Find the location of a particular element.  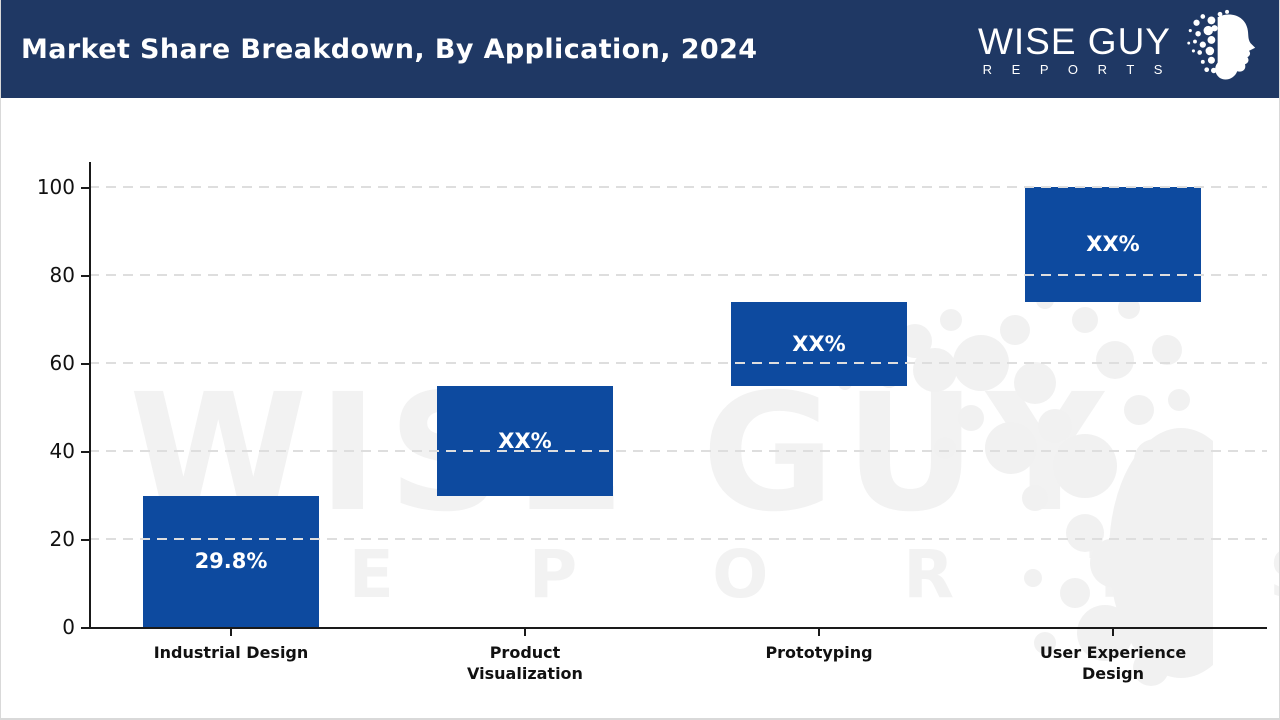

bar-value-label: 29.8% is located at coordinates (231, 561).